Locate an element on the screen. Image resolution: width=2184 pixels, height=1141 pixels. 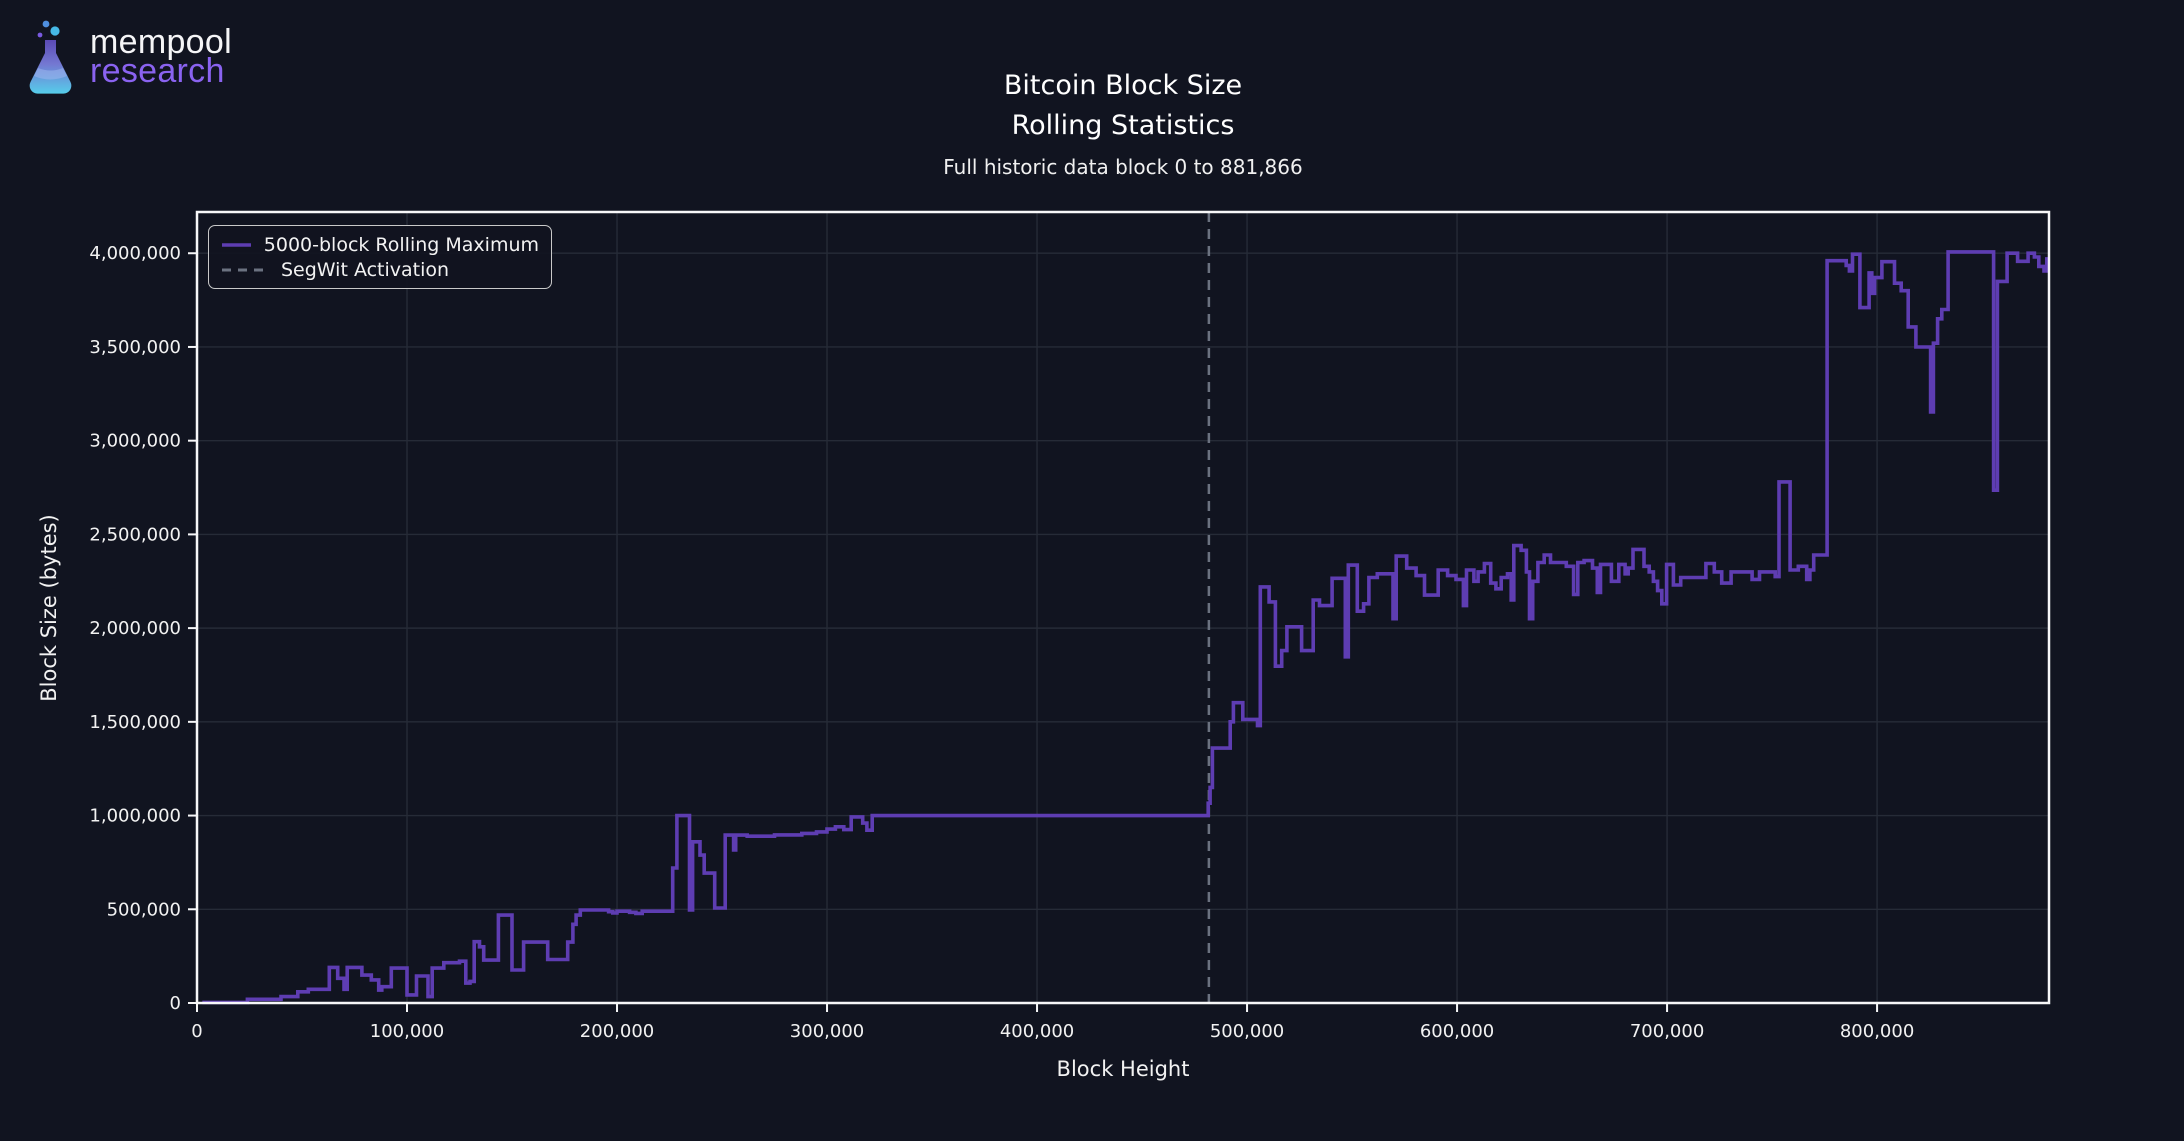
y-tick-label-0: 0 is located at coordinates (175, 1003).